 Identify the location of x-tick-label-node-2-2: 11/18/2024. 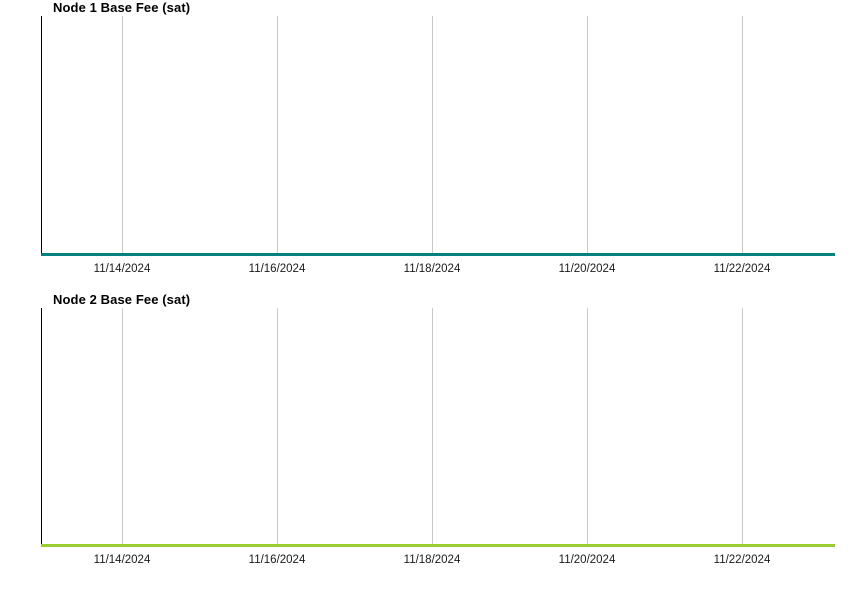
(432, 560).